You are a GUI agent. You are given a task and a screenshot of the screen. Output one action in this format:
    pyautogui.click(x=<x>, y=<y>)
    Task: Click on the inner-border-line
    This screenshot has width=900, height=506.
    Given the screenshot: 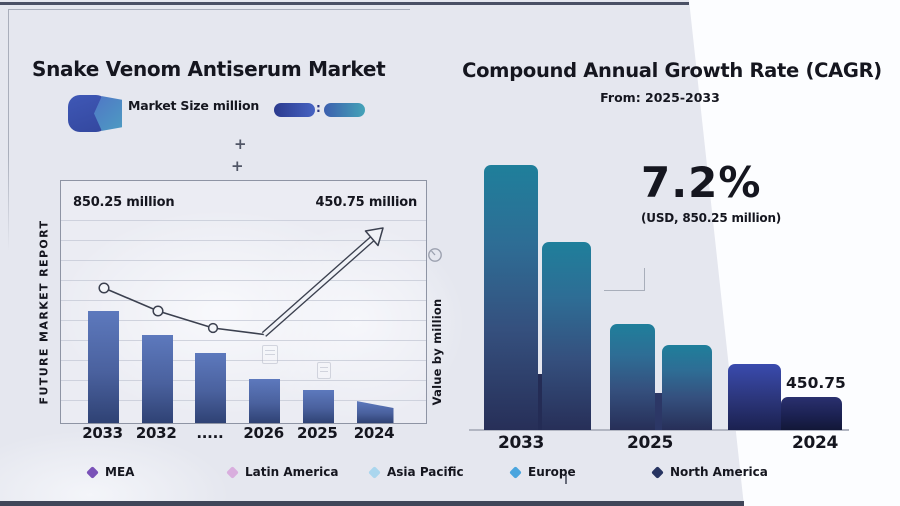 What is the action you would take?
    pyautogui.click(x=209, y=9)
    